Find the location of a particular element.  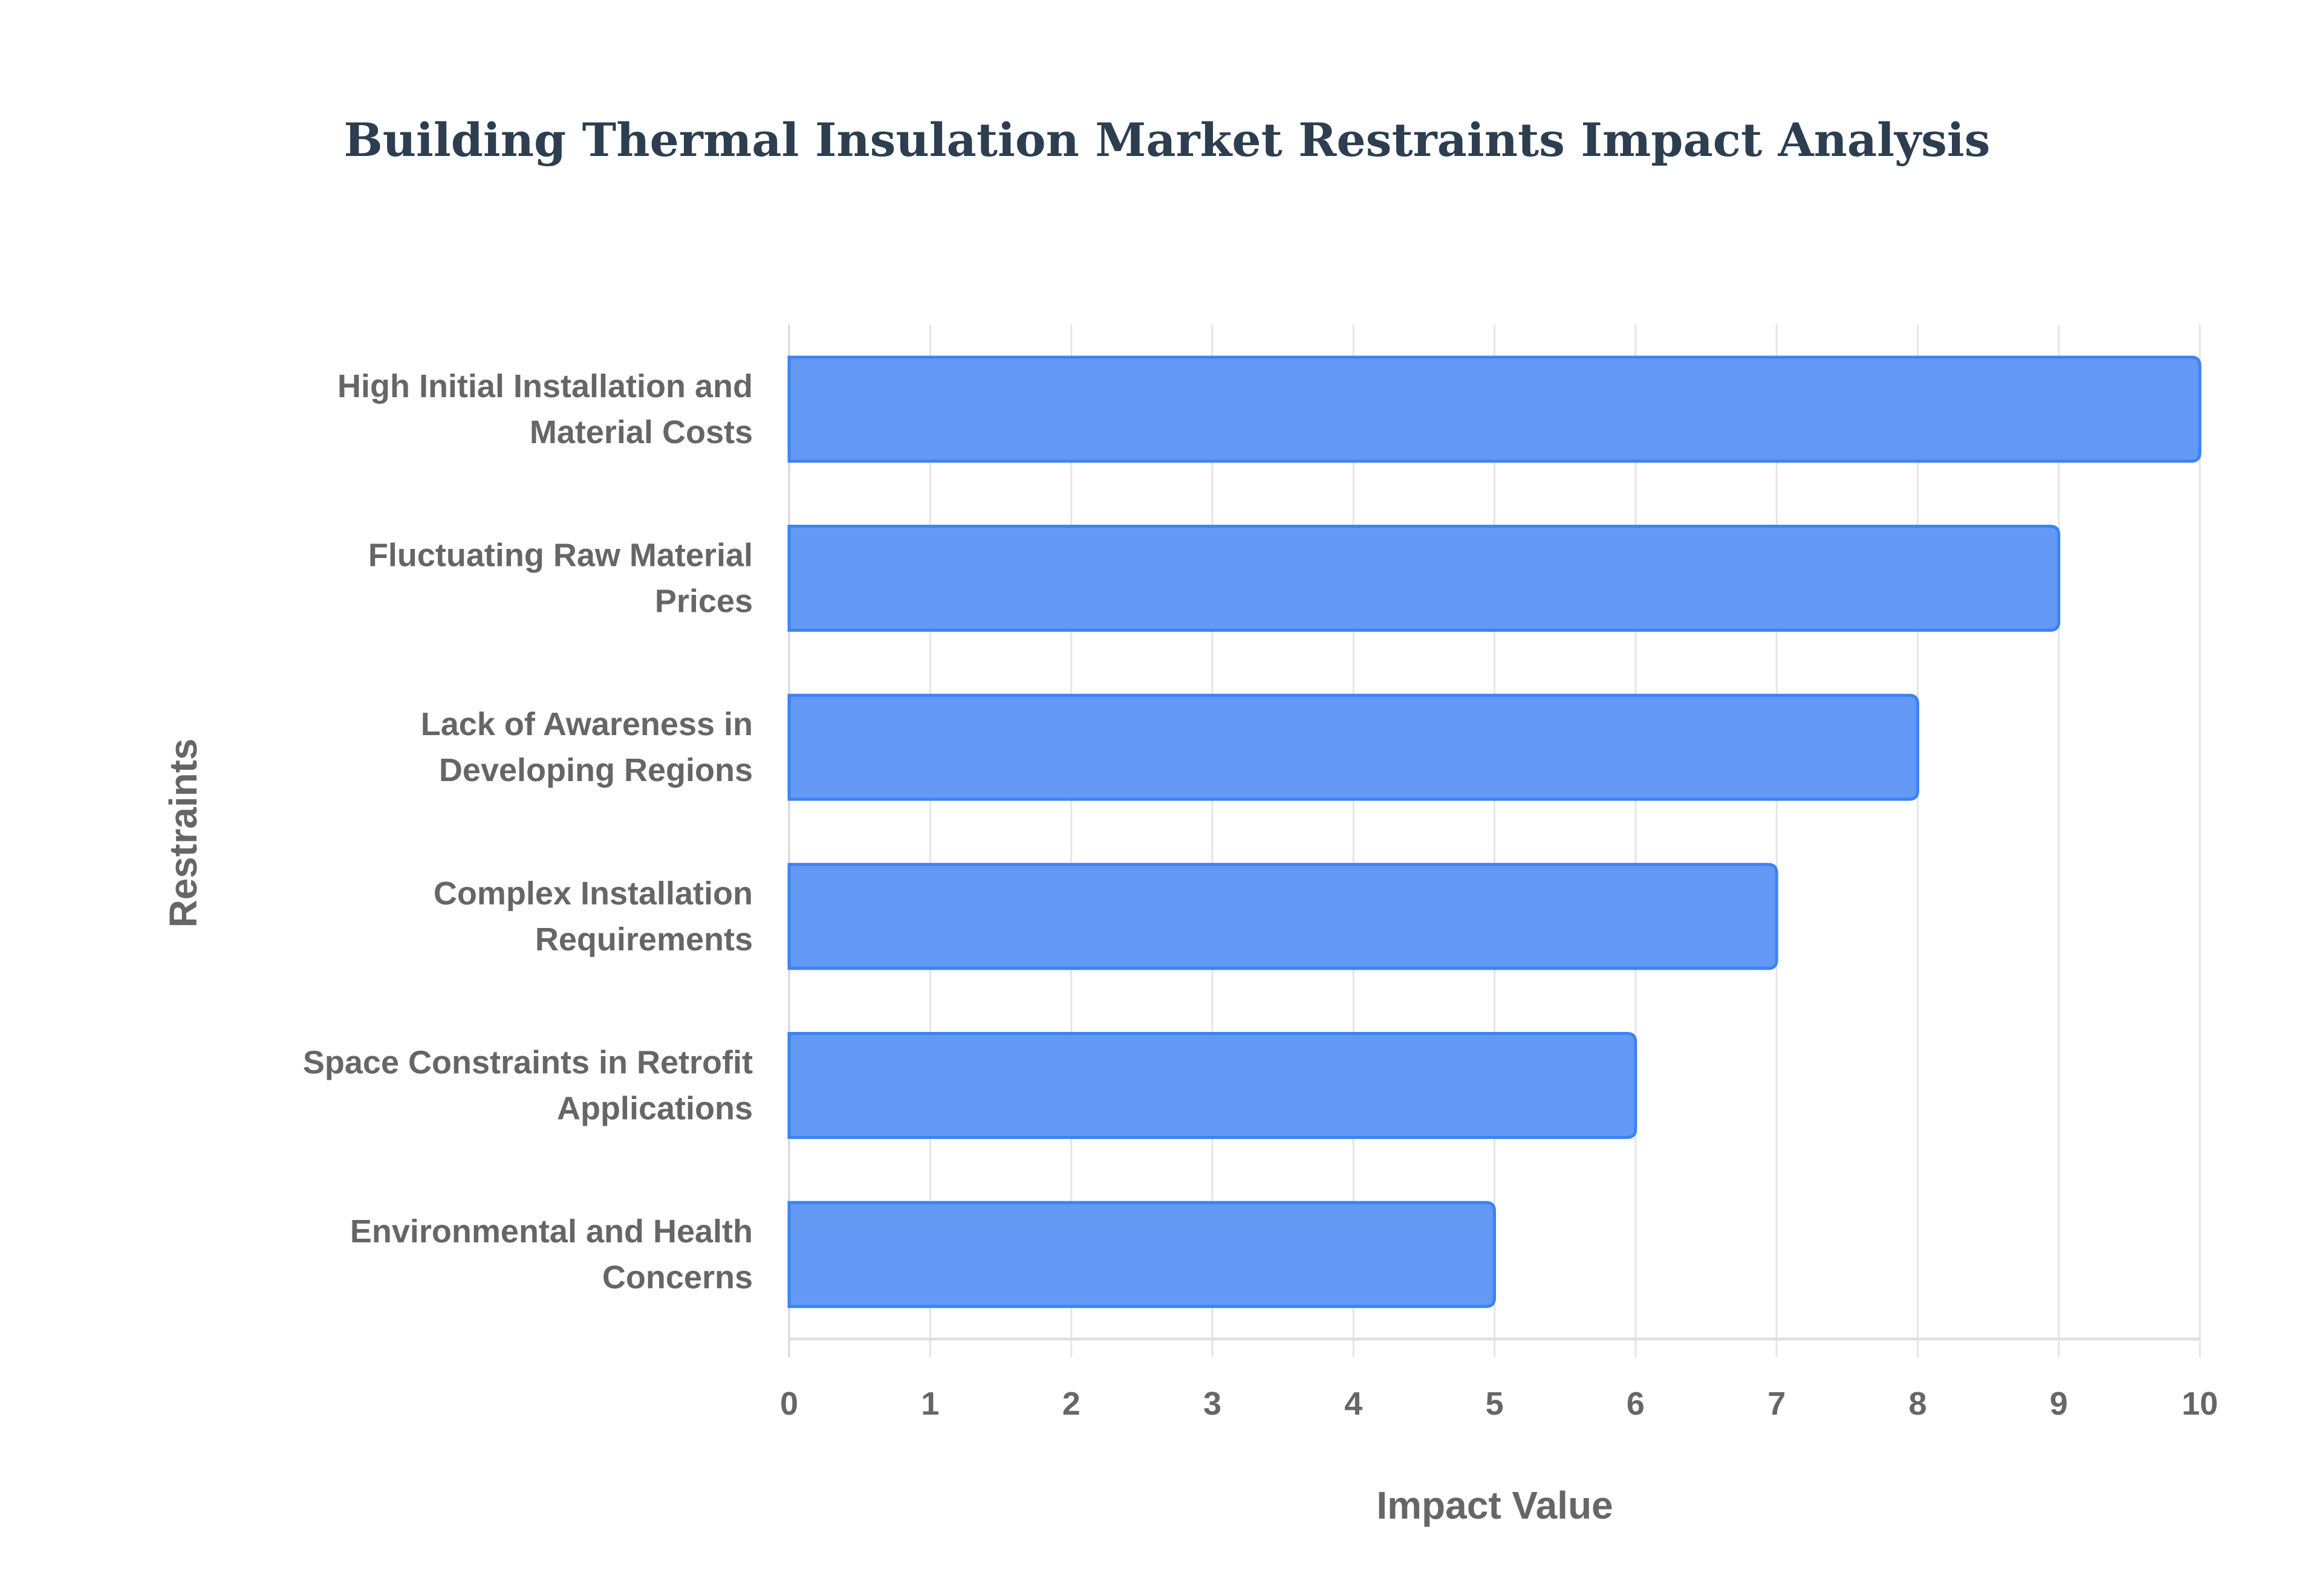

y-tick-label-line: Complex Installation is located at coordinates (593, 893).